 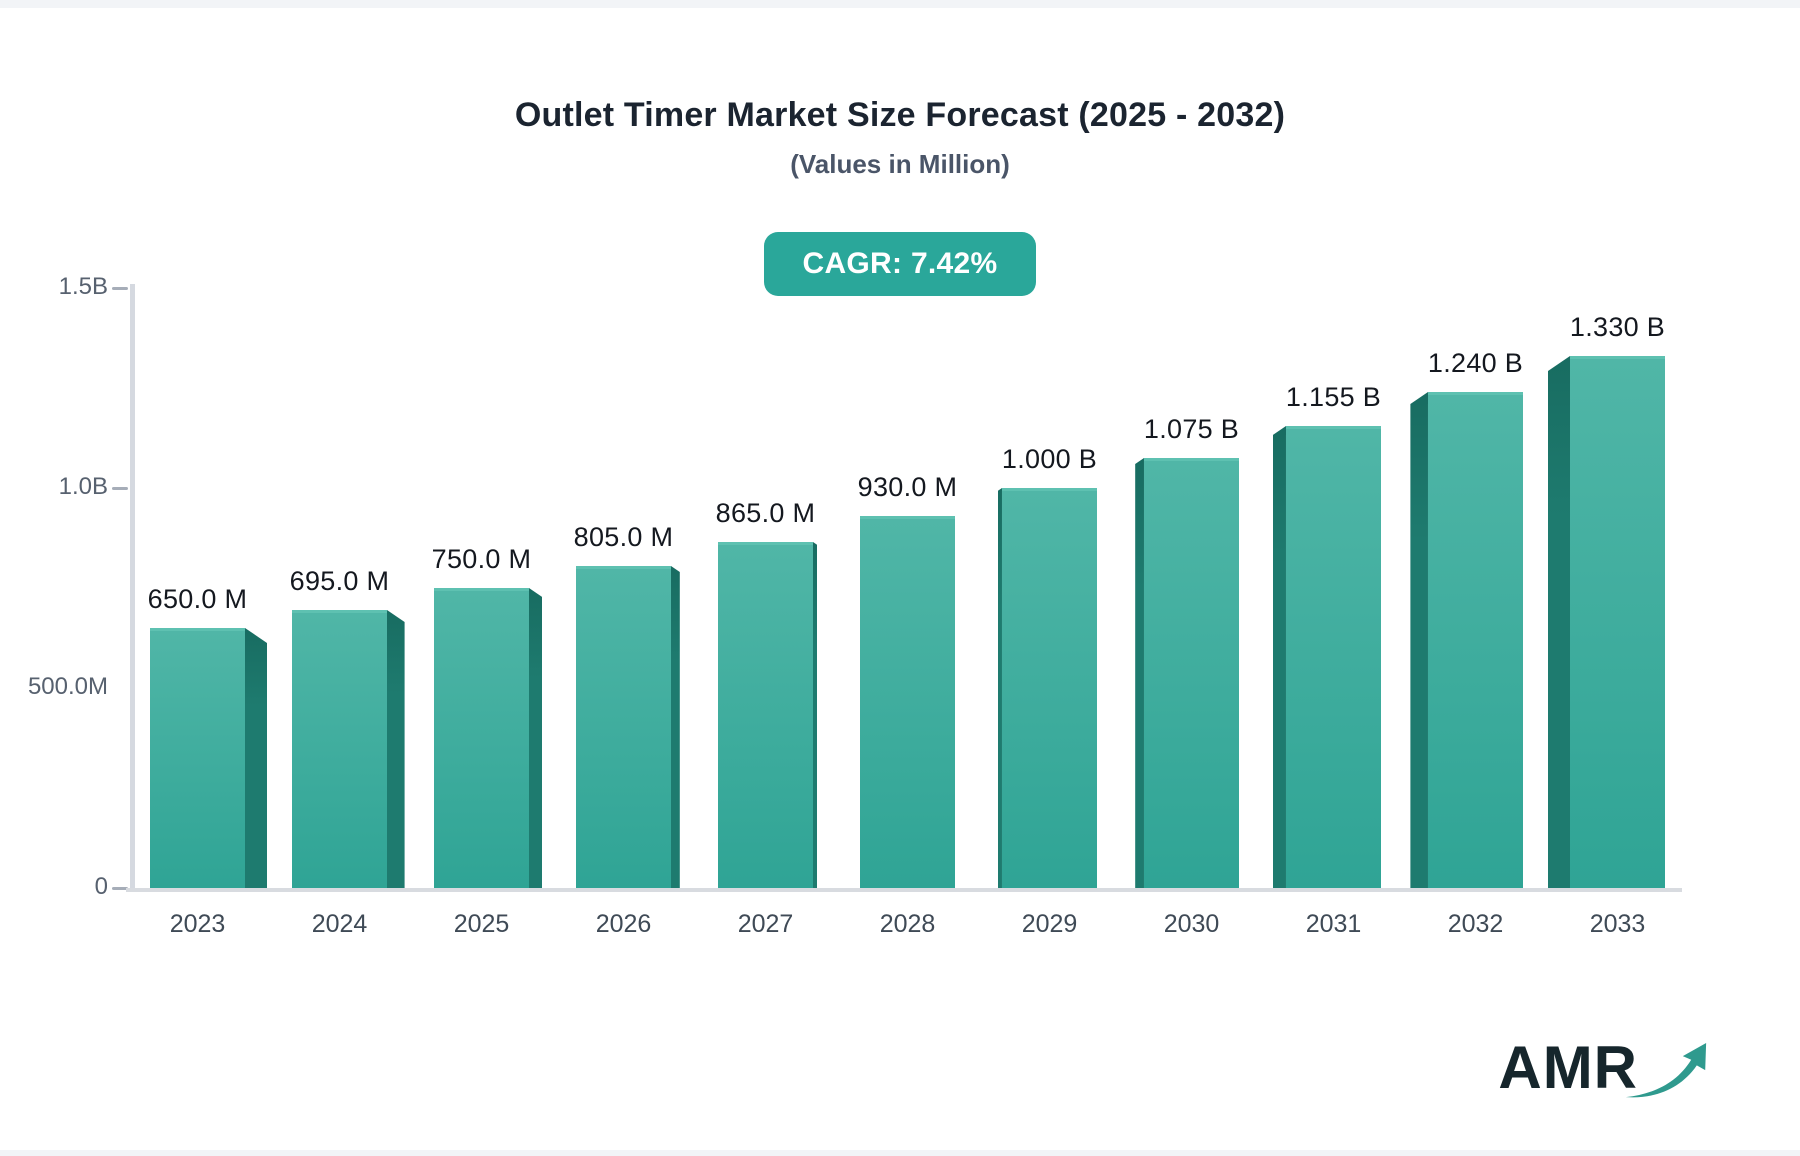 What do you see at coordinates (765, 513) in the screenshot?
I see `bar-value-label: 865.0 M` at bounding box center [765, 513].